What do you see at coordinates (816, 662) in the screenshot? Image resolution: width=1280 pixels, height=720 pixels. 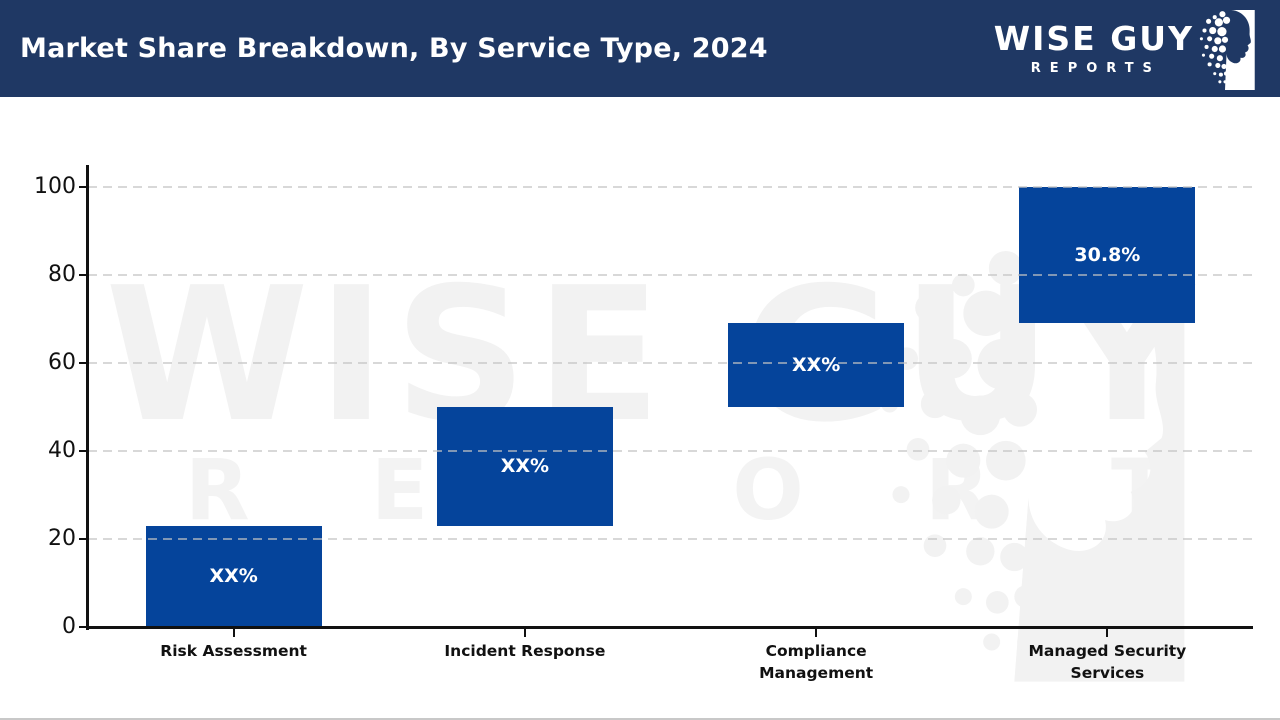 I see `x-axis-label-3: Compliance Management` at bounding box center [816, 662].